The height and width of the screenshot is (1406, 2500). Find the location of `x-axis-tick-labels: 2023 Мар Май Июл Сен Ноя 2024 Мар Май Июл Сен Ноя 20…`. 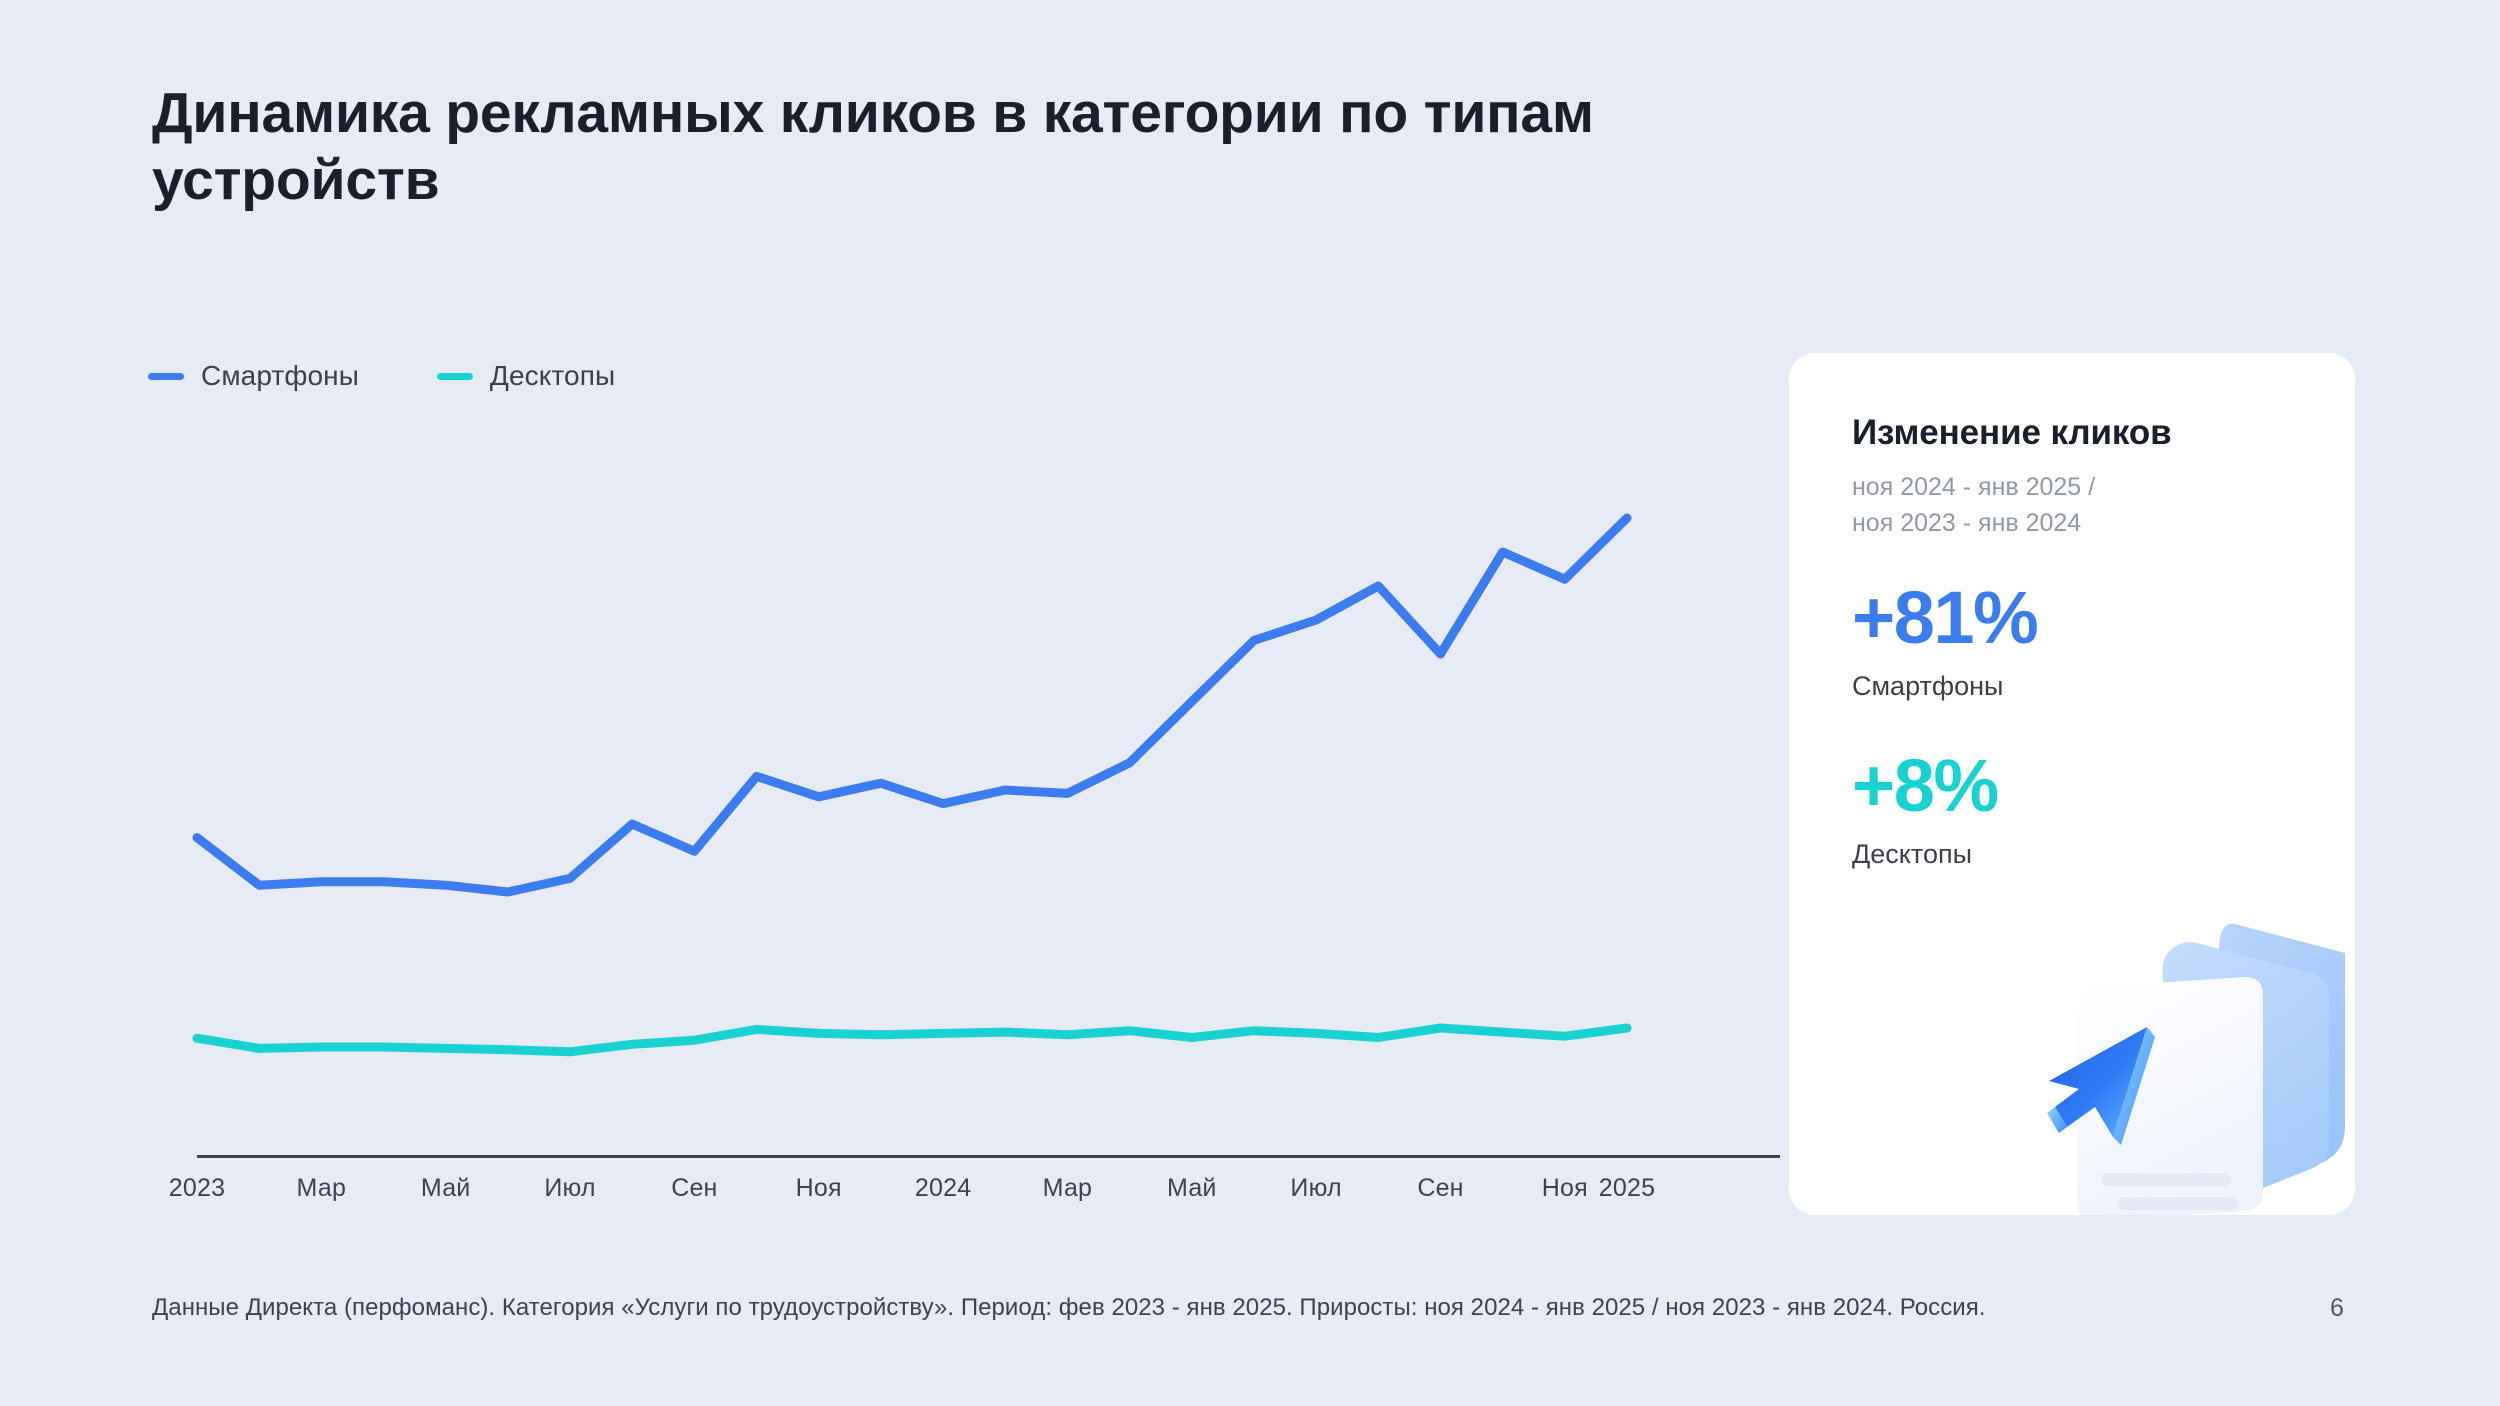

x-axis-tick-labels: 2023 Мар Май Июл Сен Ноя 2024 Мар Май Июл Сен Ноя 20… is located at coordinates (974, 1194).